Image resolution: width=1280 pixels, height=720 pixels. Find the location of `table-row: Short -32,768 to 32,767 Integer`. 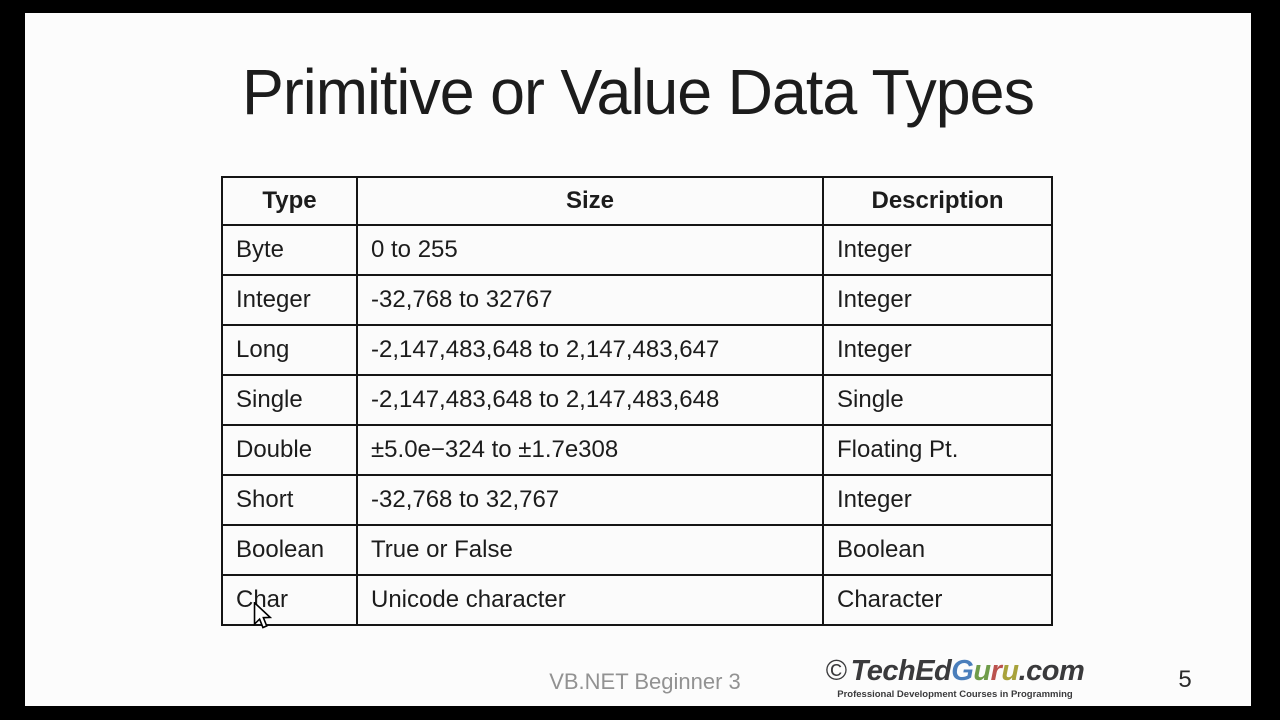

table-row: Short -32,768 to 32,767 Integer is located at coordinates (637, 500).